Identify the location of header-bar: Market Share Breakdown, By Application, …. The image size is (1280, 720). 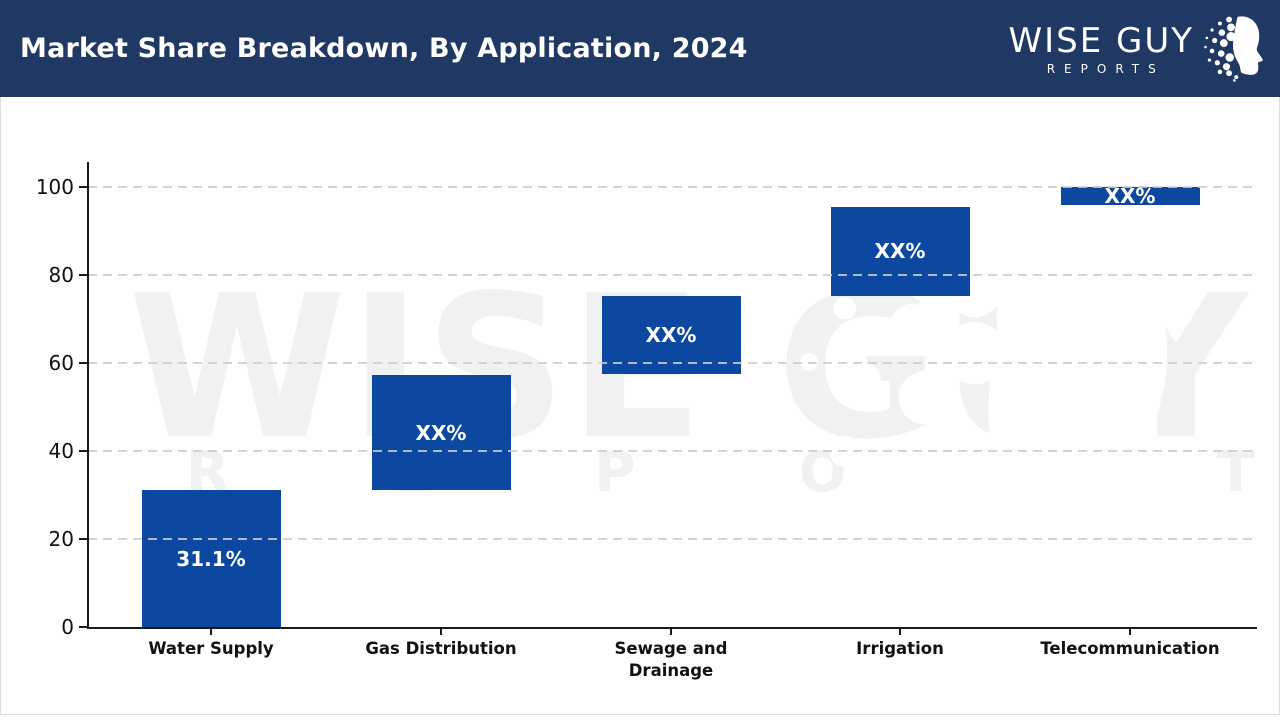
(640, 48).